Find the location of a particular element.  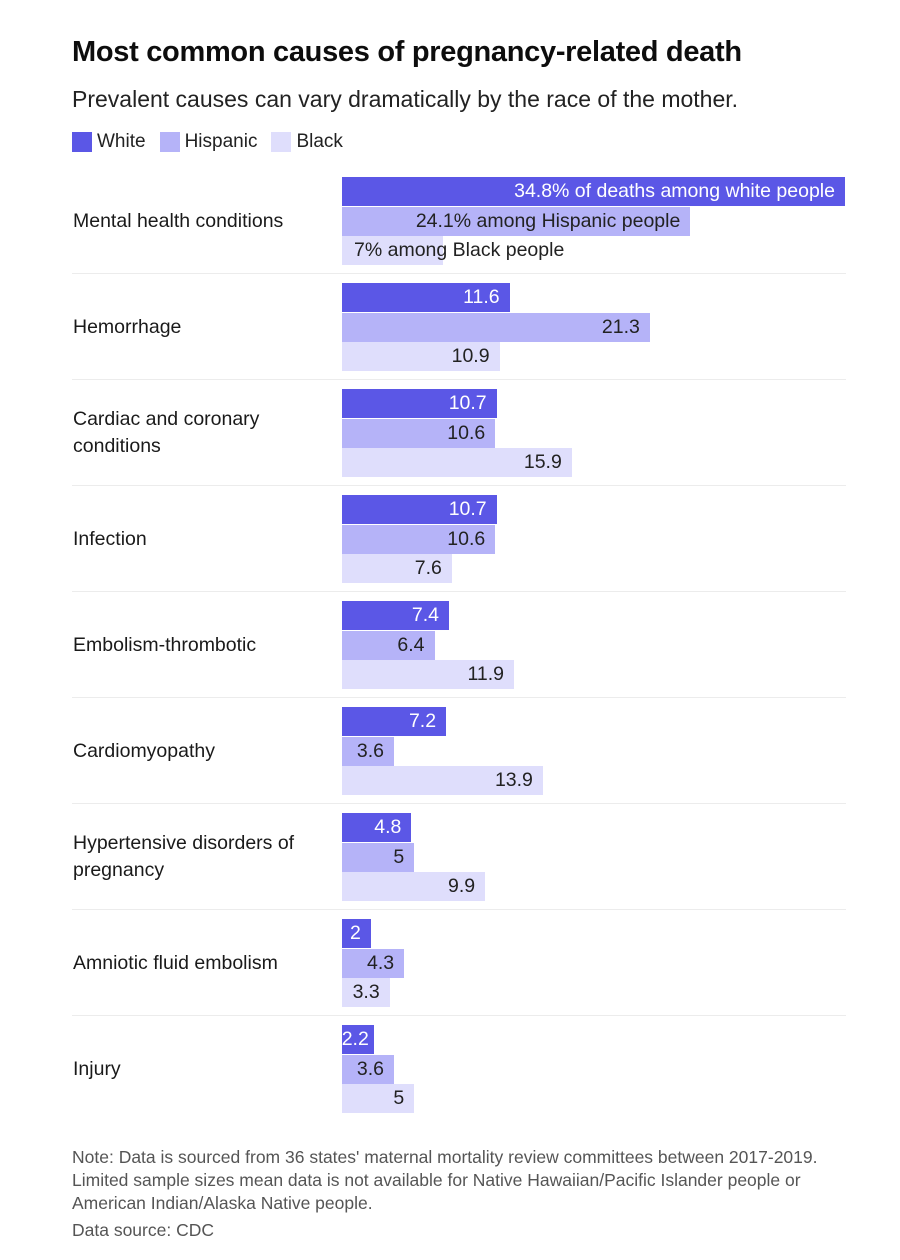

legend-label-hispanic: Hispanic is located at coordinates (221, 141).